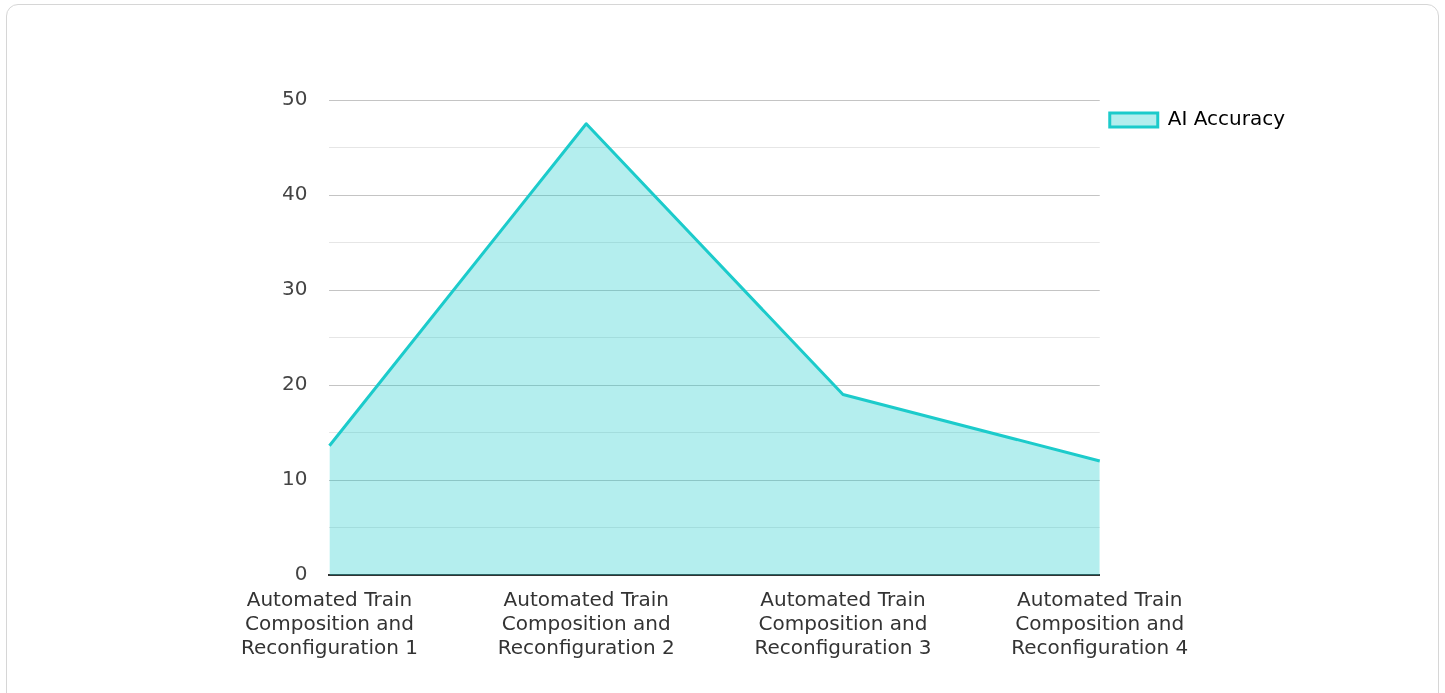 The image size is (1445, 693). What do you see at coordinates (329, 623) in the screenshot?
I see `x-tick-label: Automated Train Composition and Reconfiguration 1` at bounding box center [329, 623].